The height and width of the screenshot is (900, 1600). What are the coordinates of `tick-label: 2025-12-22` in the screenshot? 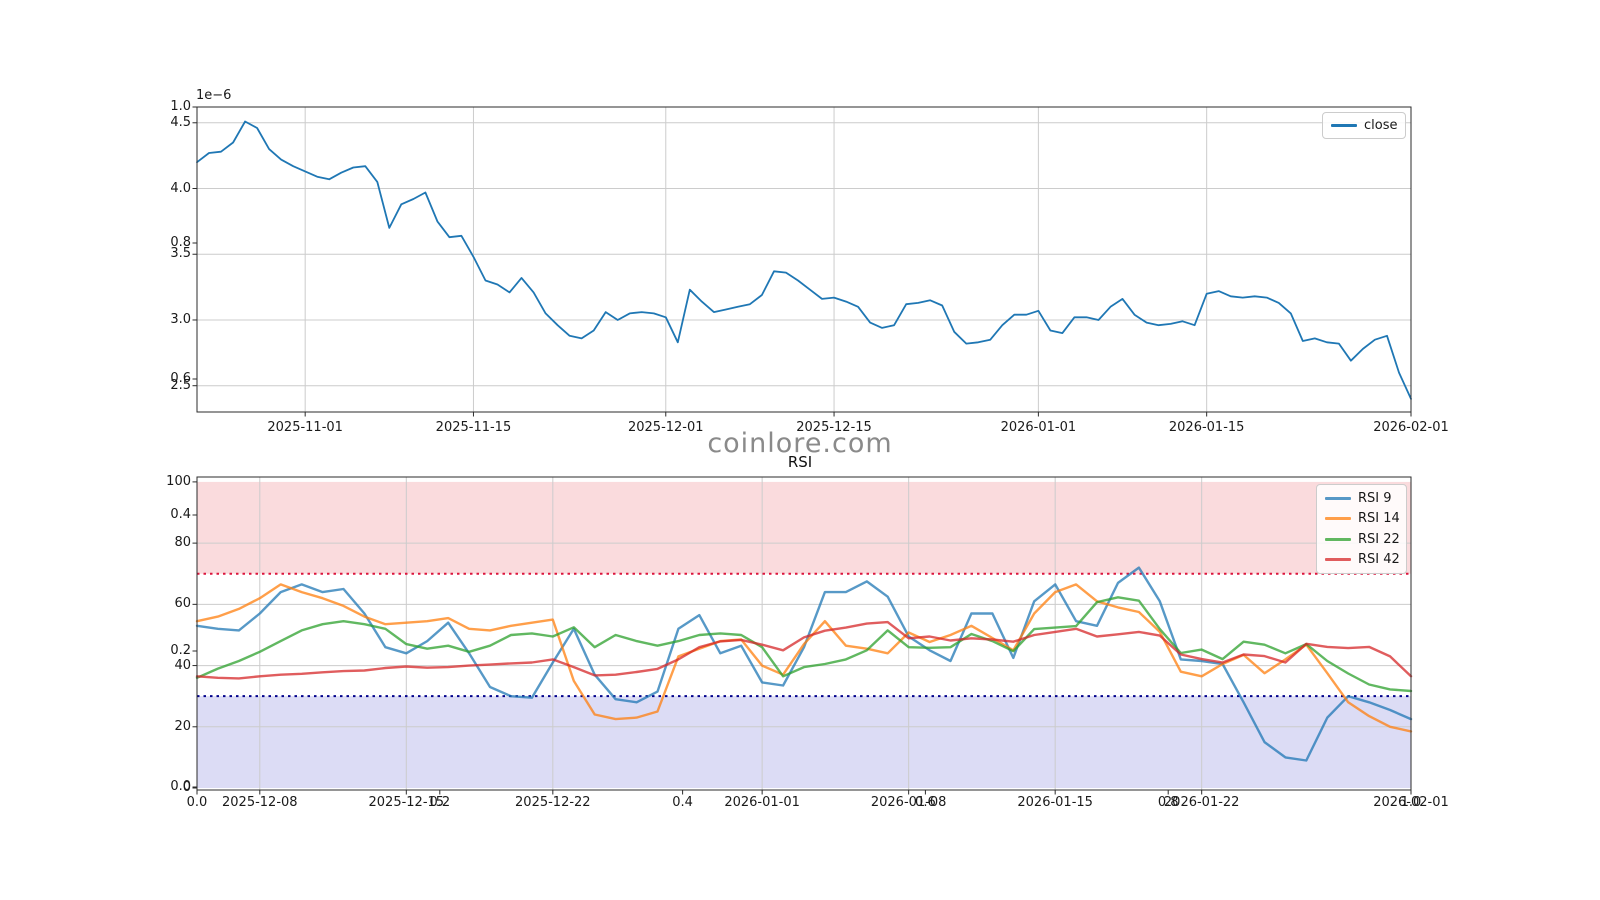 It's located at (553, 802).